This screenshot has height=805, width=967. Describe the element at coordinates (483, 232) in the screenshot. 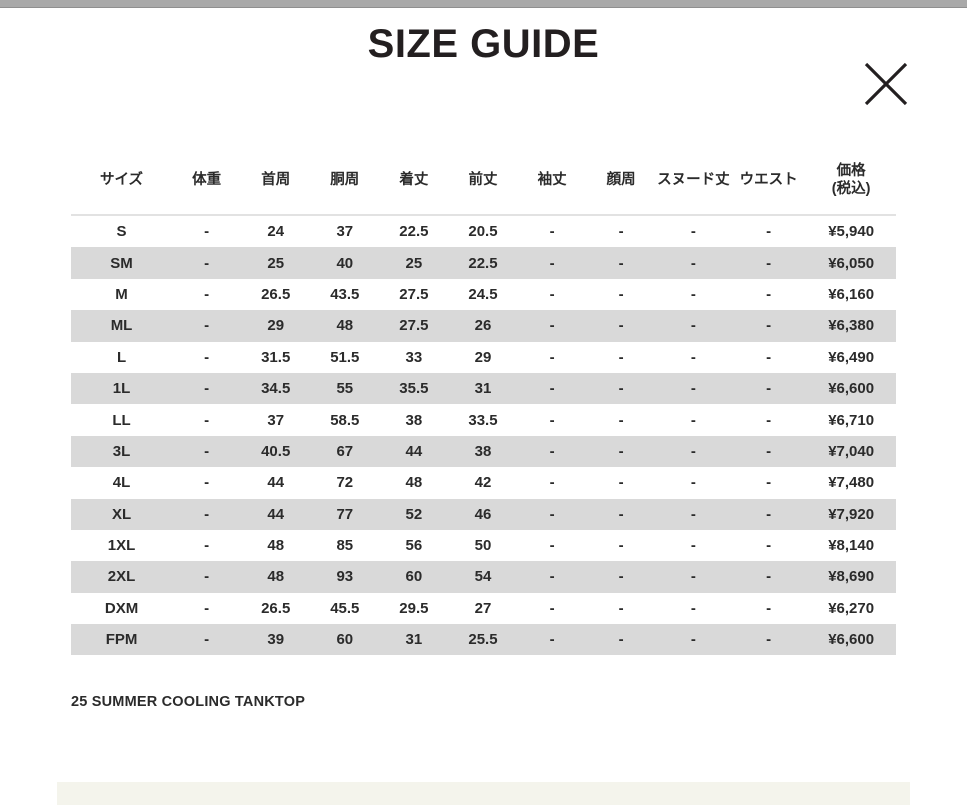

I see `cell-measurement: 20.5` at that location.